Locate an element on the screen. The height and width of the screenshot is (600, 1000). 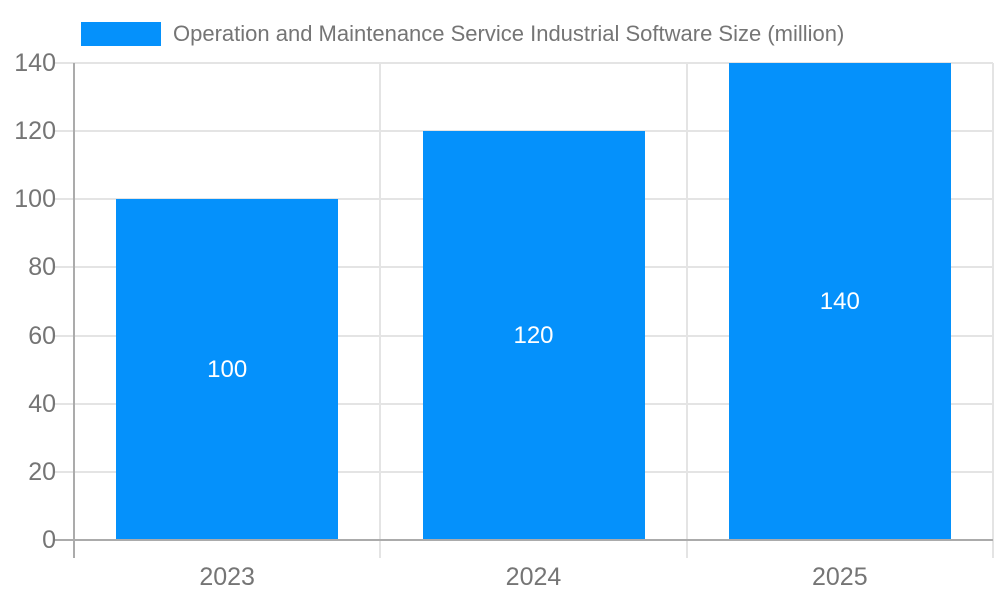
x-axis-tick-label: 2024 is located at coordinates (533, 577).